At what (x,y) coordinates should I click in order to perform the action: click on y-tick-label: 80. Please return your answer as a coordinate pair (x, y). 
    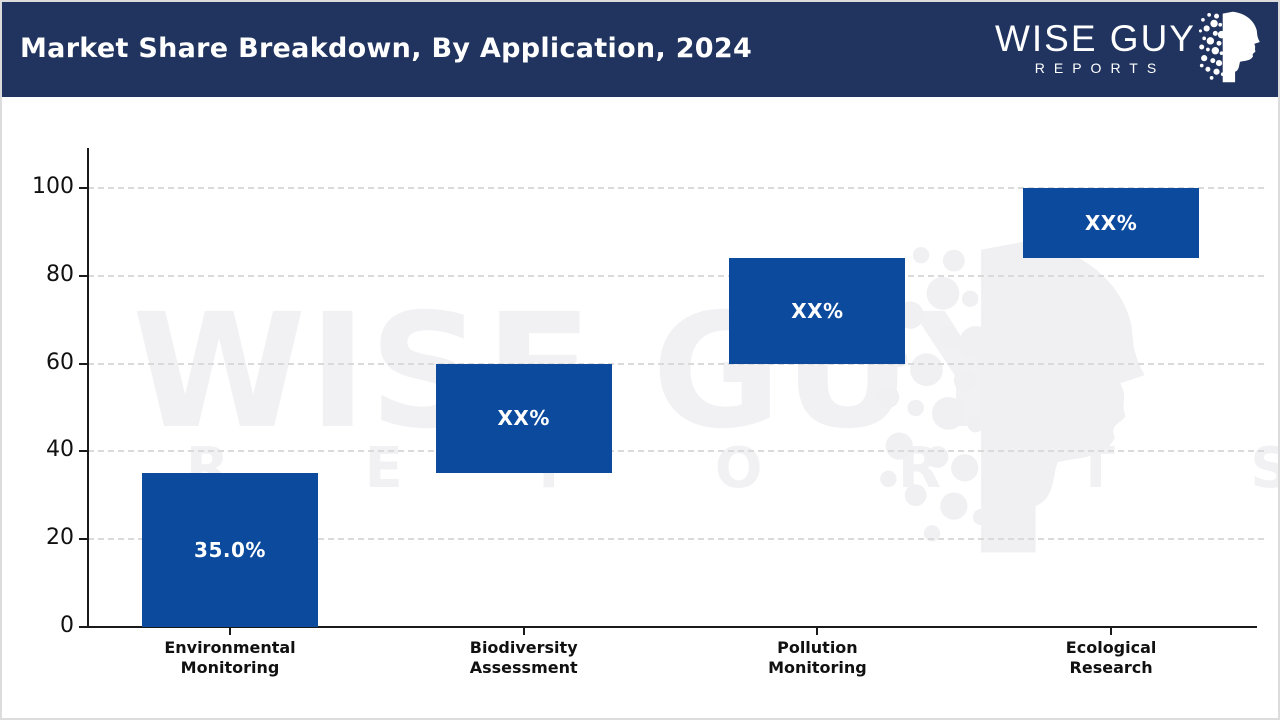
    Looking at the image, I should click on (60, 274).